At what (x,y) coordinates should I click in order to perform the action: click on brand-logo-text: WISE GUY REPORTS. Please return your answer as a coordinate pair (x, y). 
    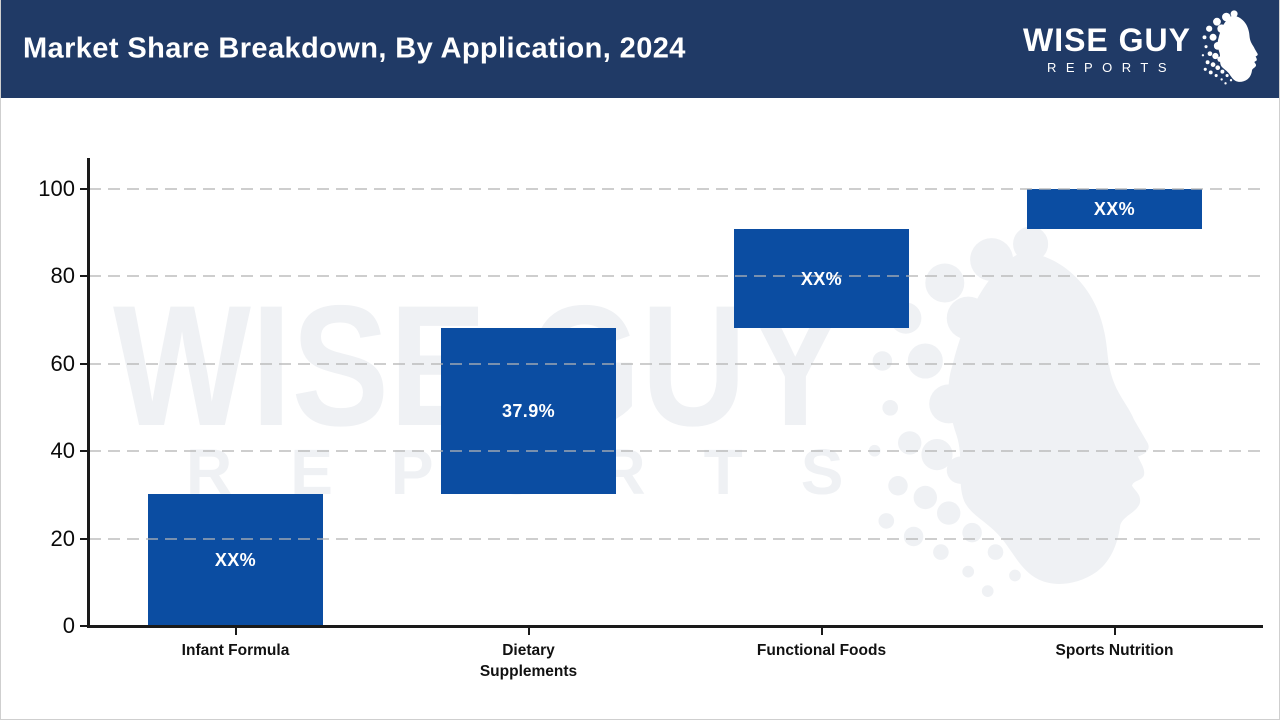
    Looking at the image, I should click on (1107, 49).